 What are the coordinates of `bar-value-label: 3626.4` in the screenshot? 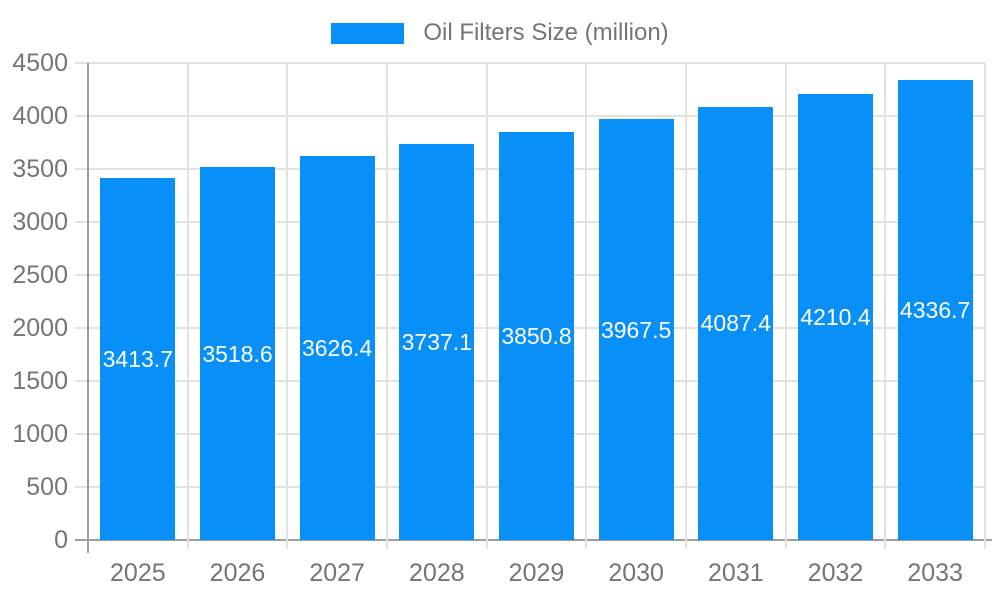 It's located at (337, 347).